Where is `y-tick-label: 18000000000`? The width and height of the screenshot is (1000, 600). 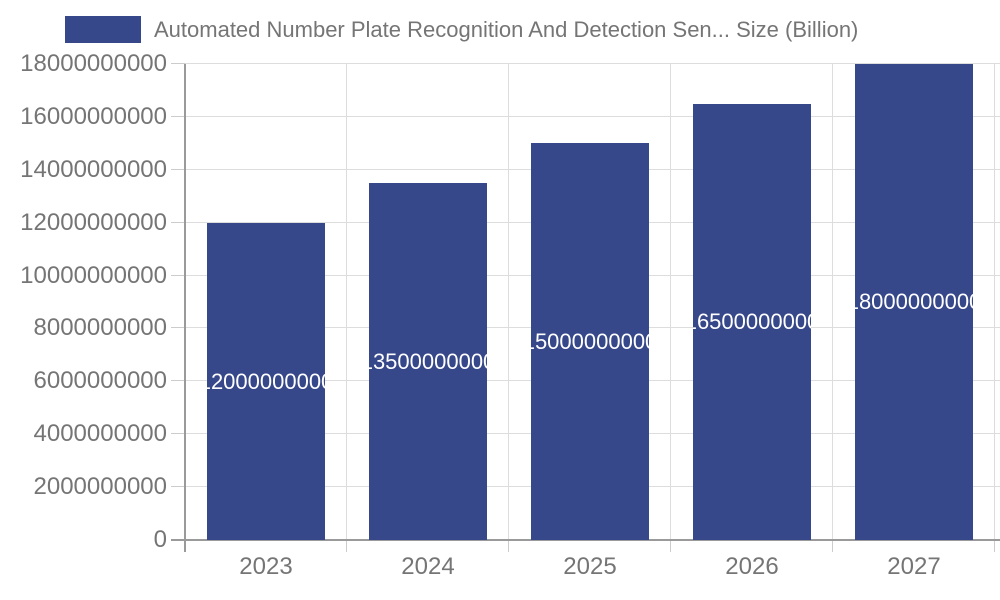
y-tick-label: 18000000000 is located at coordinates (93, 63).